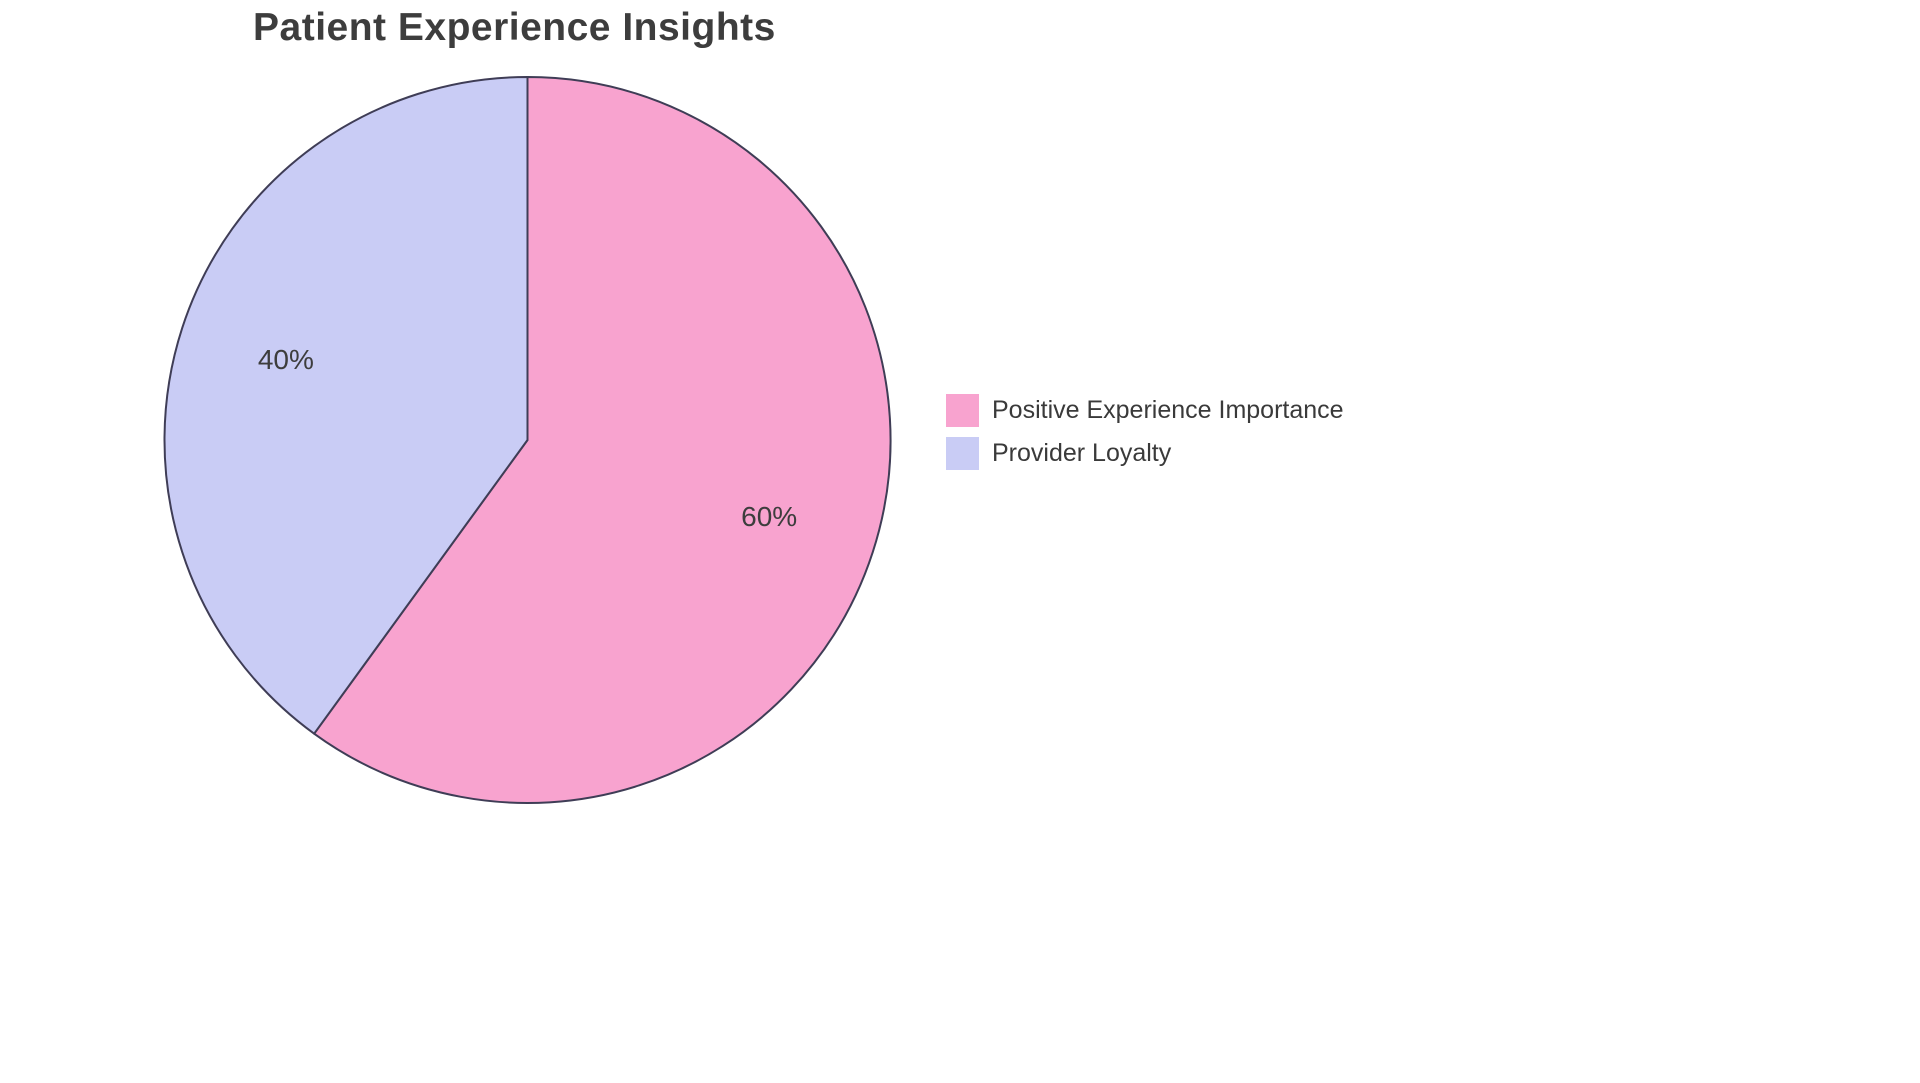 This screenshot has width=1920, height=1083. Describe the element at coordinates (1082, 453) in the screenshot. I see `legend-label: Provider Loyalty` at that location.